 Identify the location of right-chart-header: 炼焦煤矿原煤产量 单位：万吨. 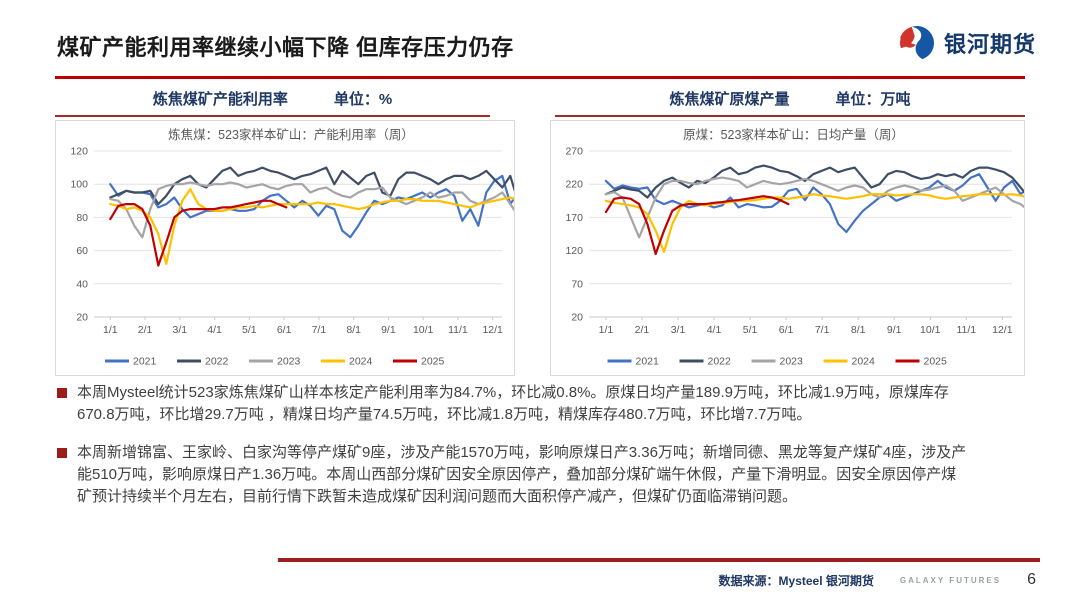
(790, 102).